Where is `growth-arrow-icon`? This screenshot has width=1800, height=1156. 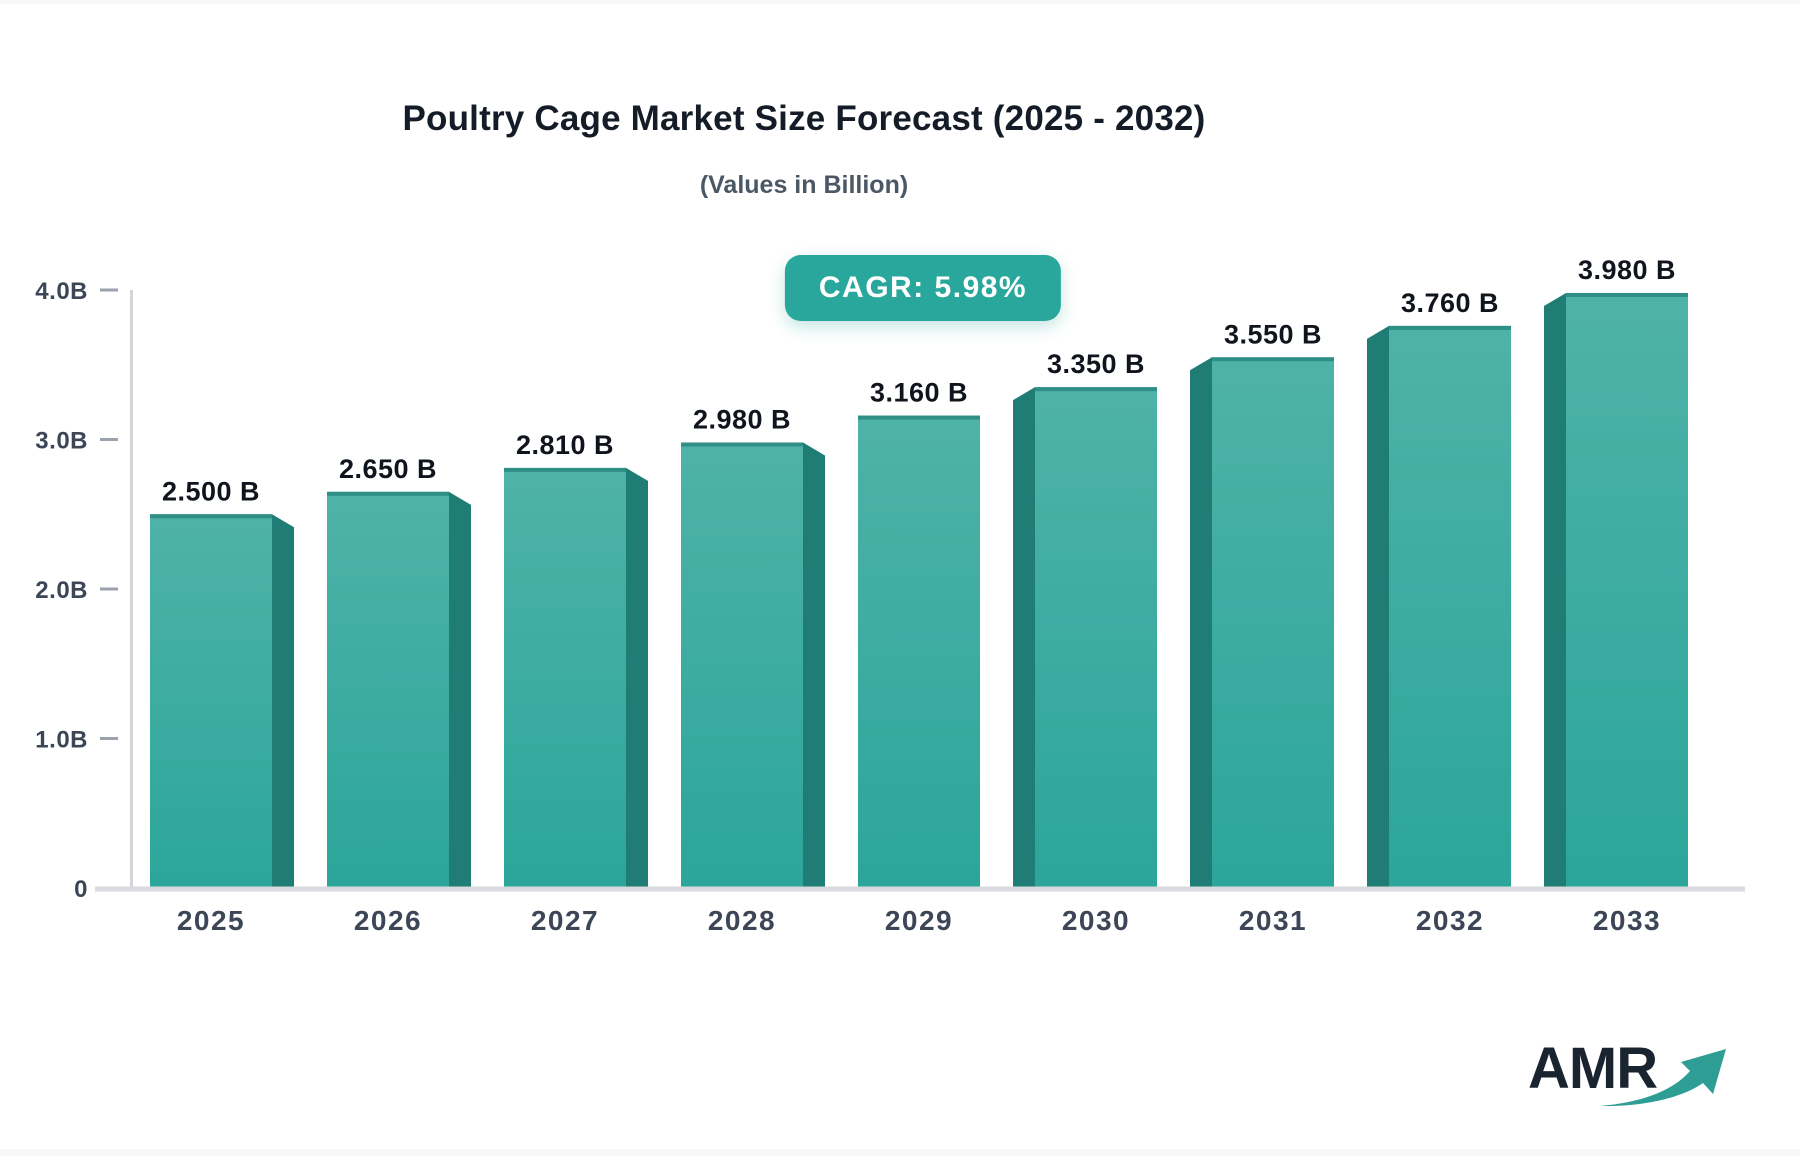 growth-arrow-icon is located at coordinates (1663, 1078).